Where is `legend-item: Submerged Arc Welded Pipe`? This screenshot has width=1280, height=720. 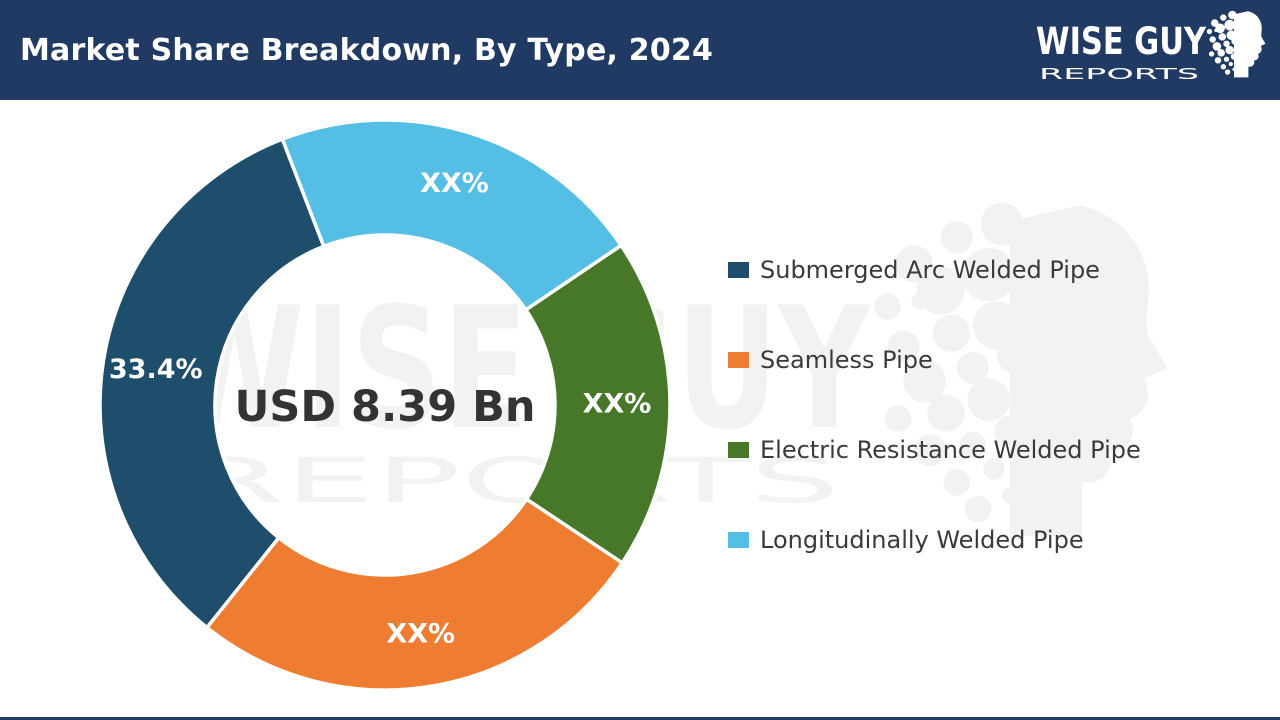
legend-item: Submerged Arc Welded Pipe is located at coordinates (934, 270).